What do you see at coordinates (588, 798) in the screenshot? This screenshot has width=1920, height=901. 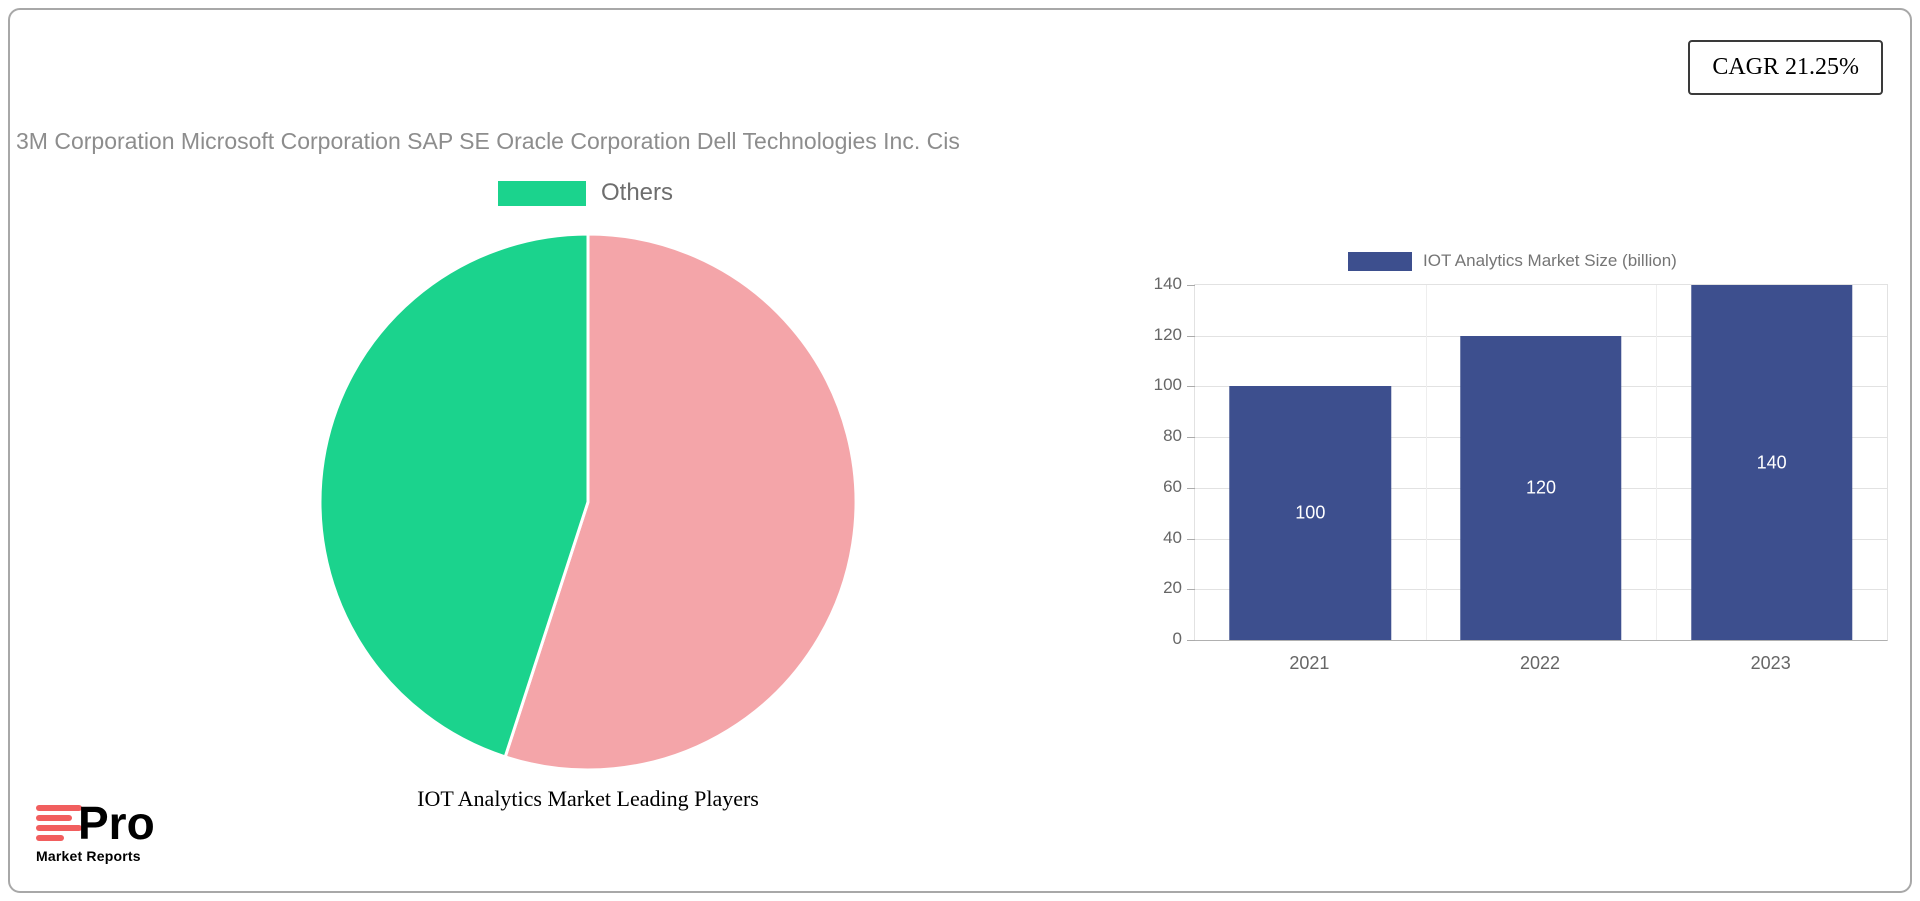 I see `pie-caption: IOT Analytics Market Leading Players` at bounding box center [588, 798].